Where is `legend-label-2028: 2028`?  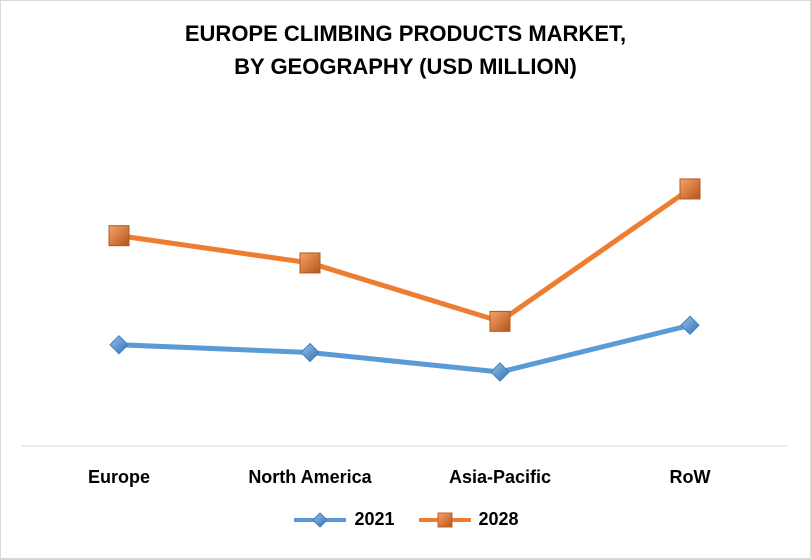 legend-label-2028: 2028 is located at coordinates (499, 519).